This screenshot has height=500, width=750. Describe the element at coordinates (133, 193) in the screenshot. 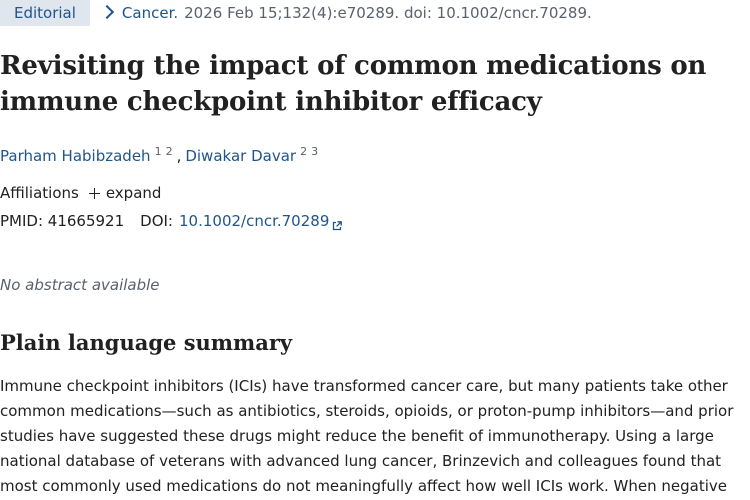

I see `expand-label: expand` at that location.